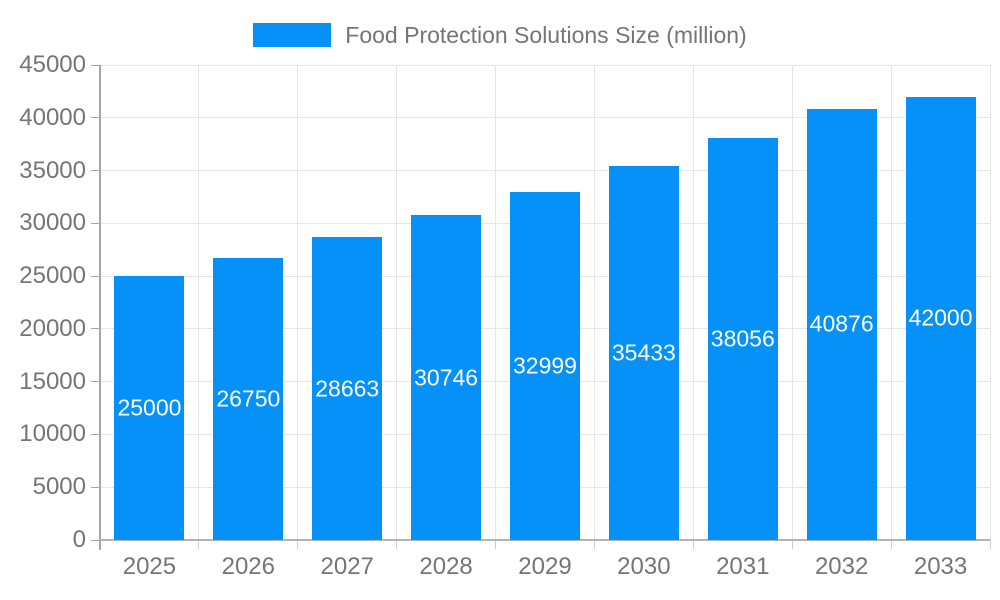  What do you see at coordinates (248, 566) in the screenshot?
I see `x-tick-label: 2026` at bounding box center [248, 566].